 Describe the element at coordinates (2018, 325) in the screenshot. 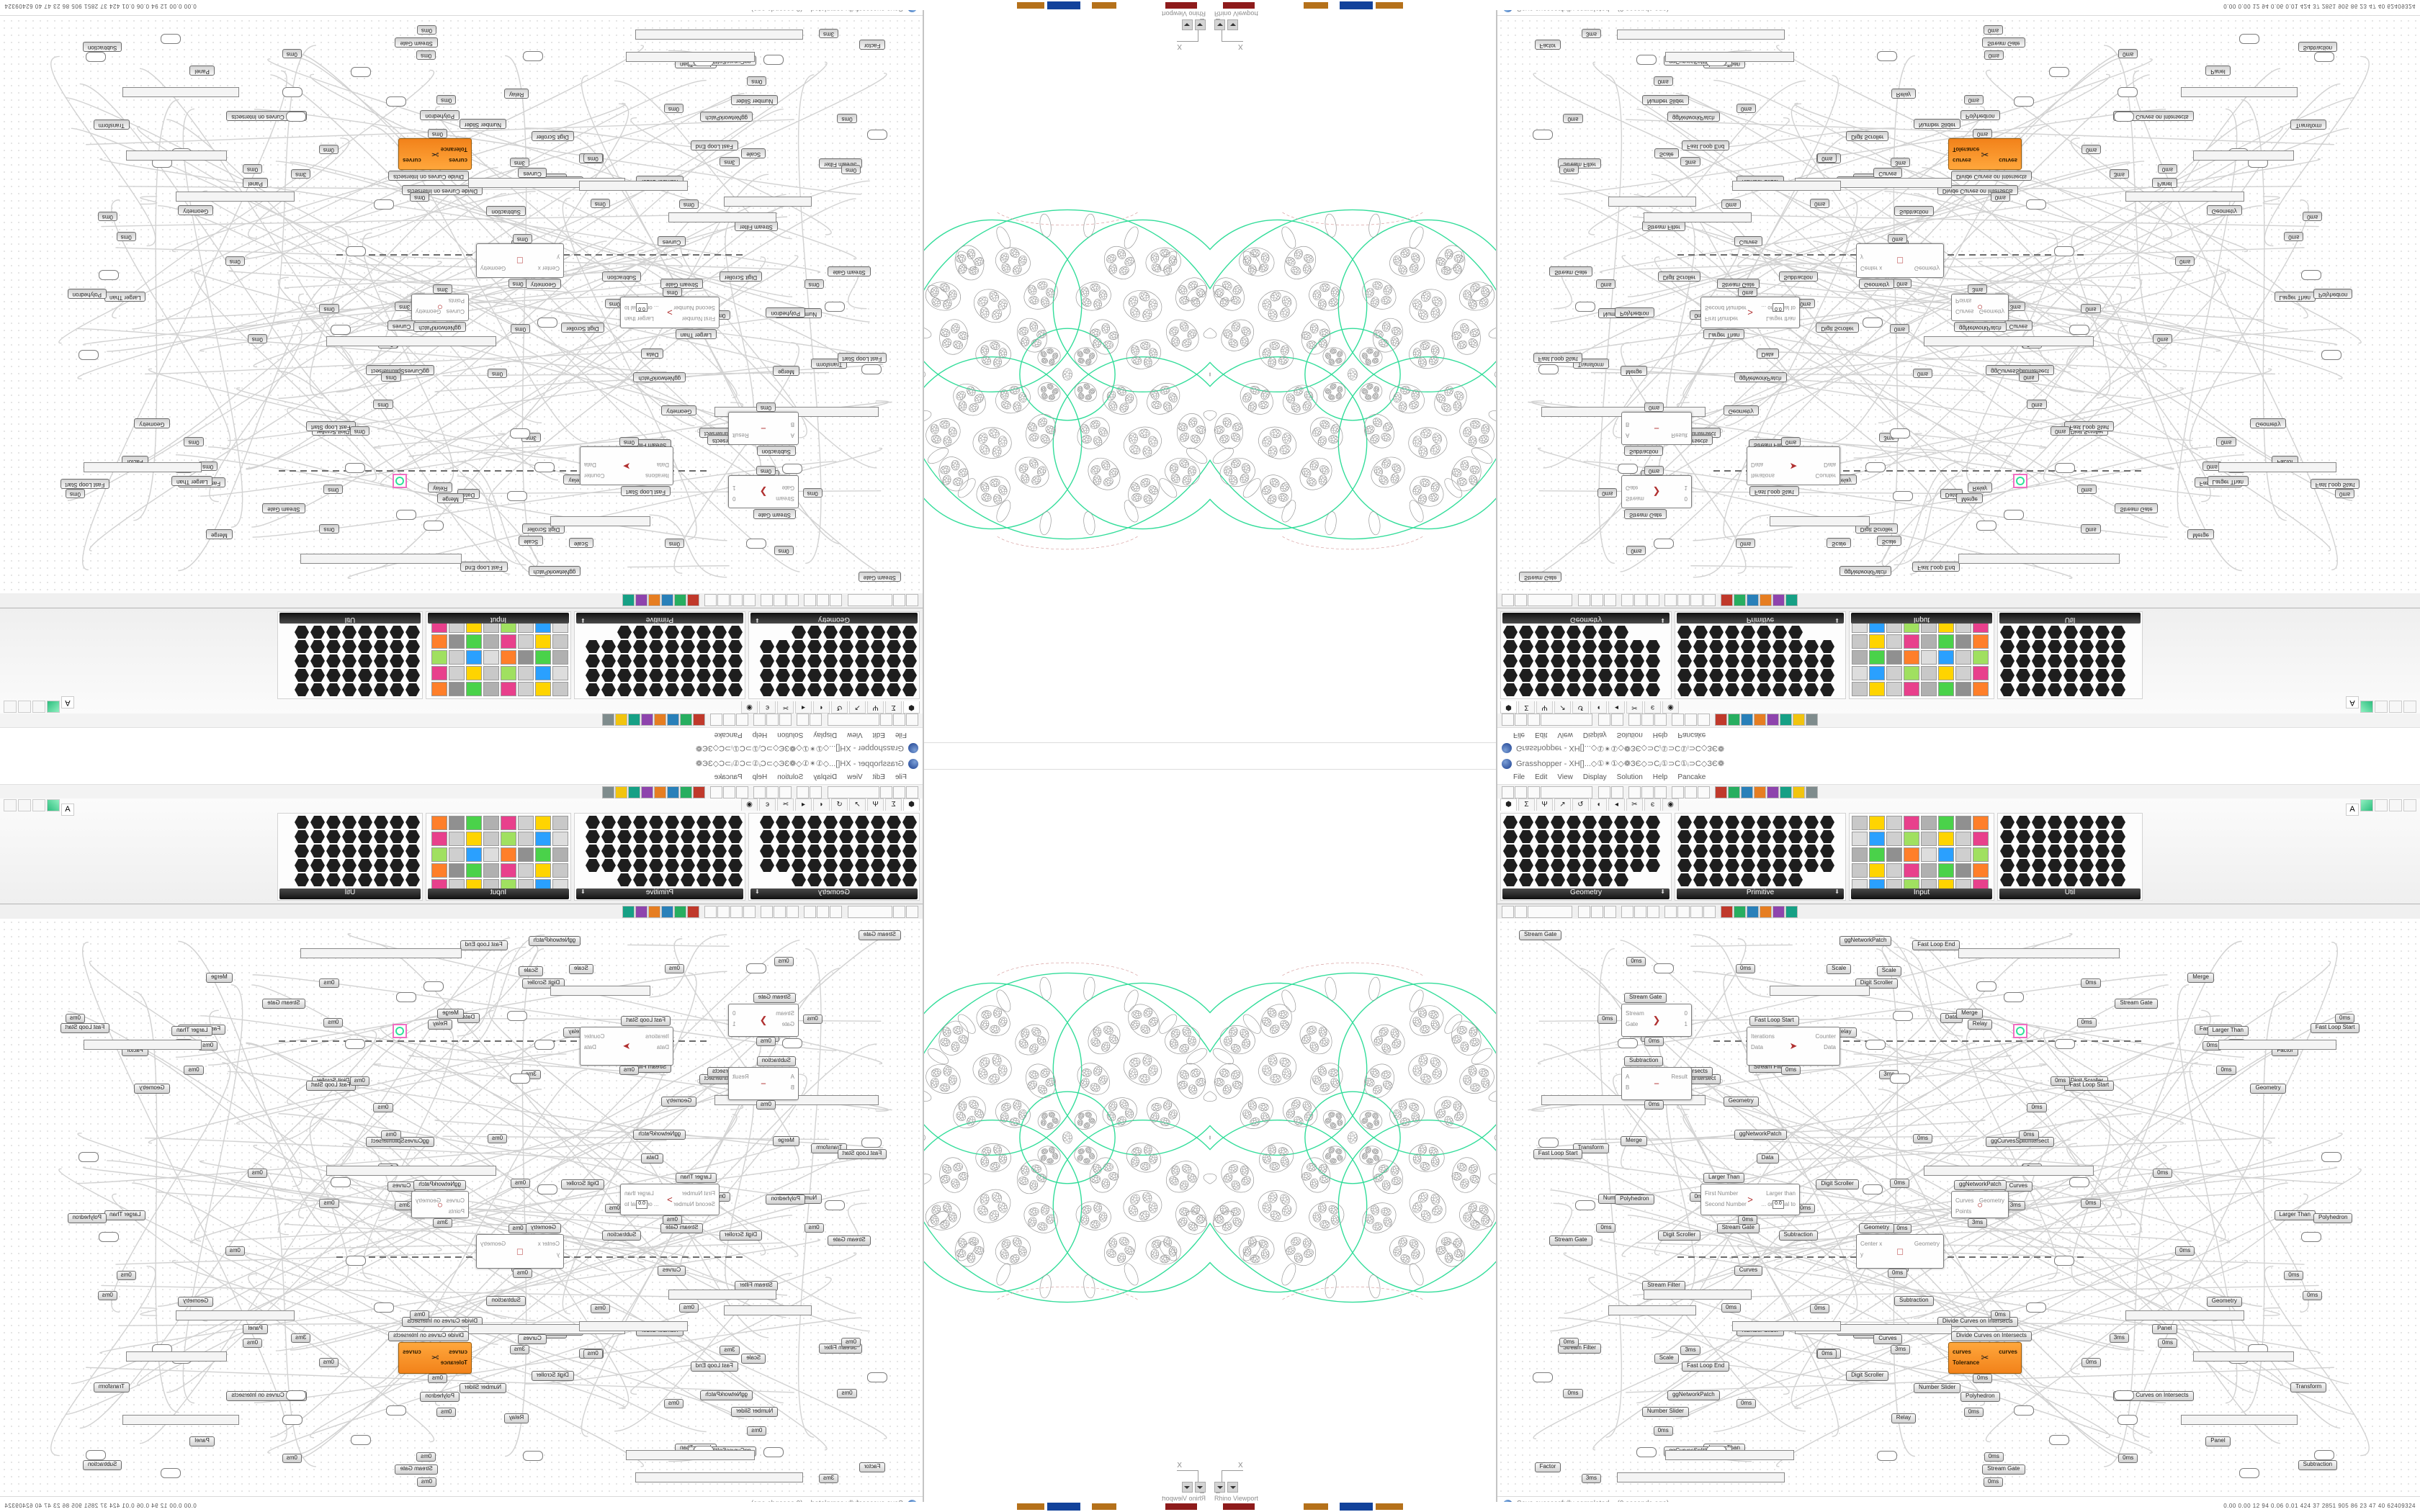

I see `node-caption: Curves` at that location.